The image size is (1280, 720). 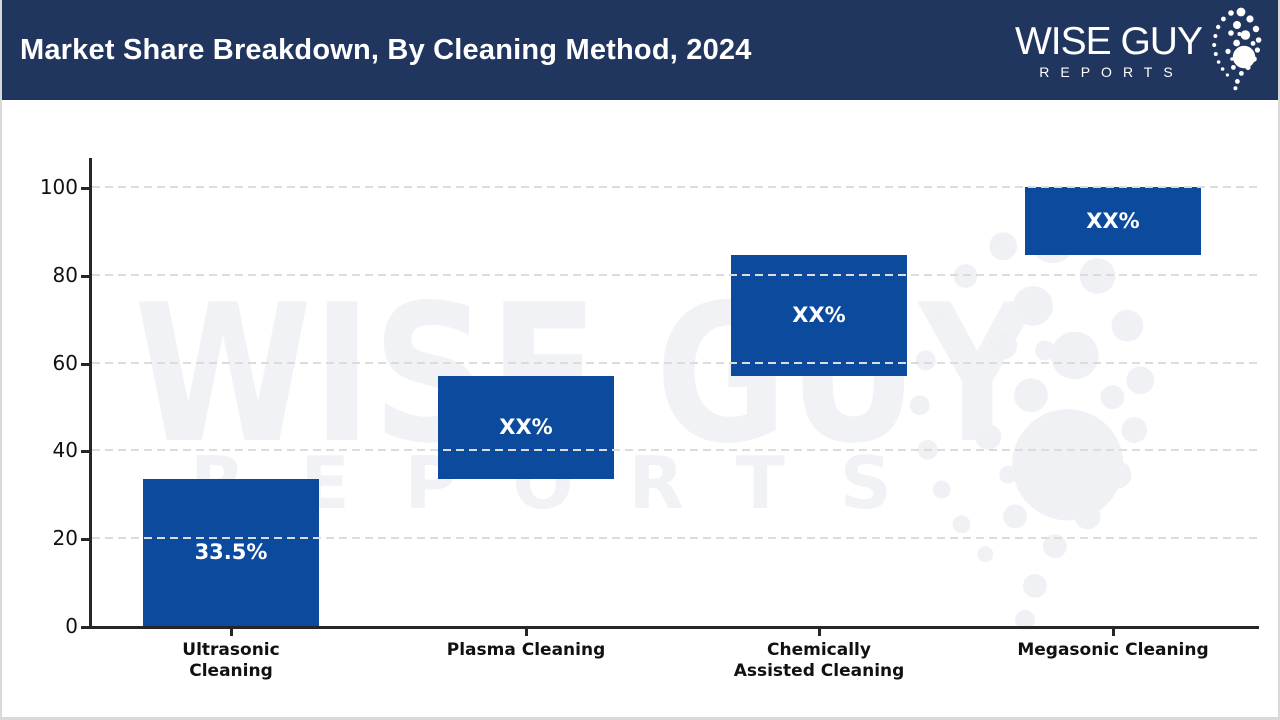 What do you see at coordinates (58, 187) in the screenshot?
I see `y-tick-label: 100` at bounding box center [58, 187].